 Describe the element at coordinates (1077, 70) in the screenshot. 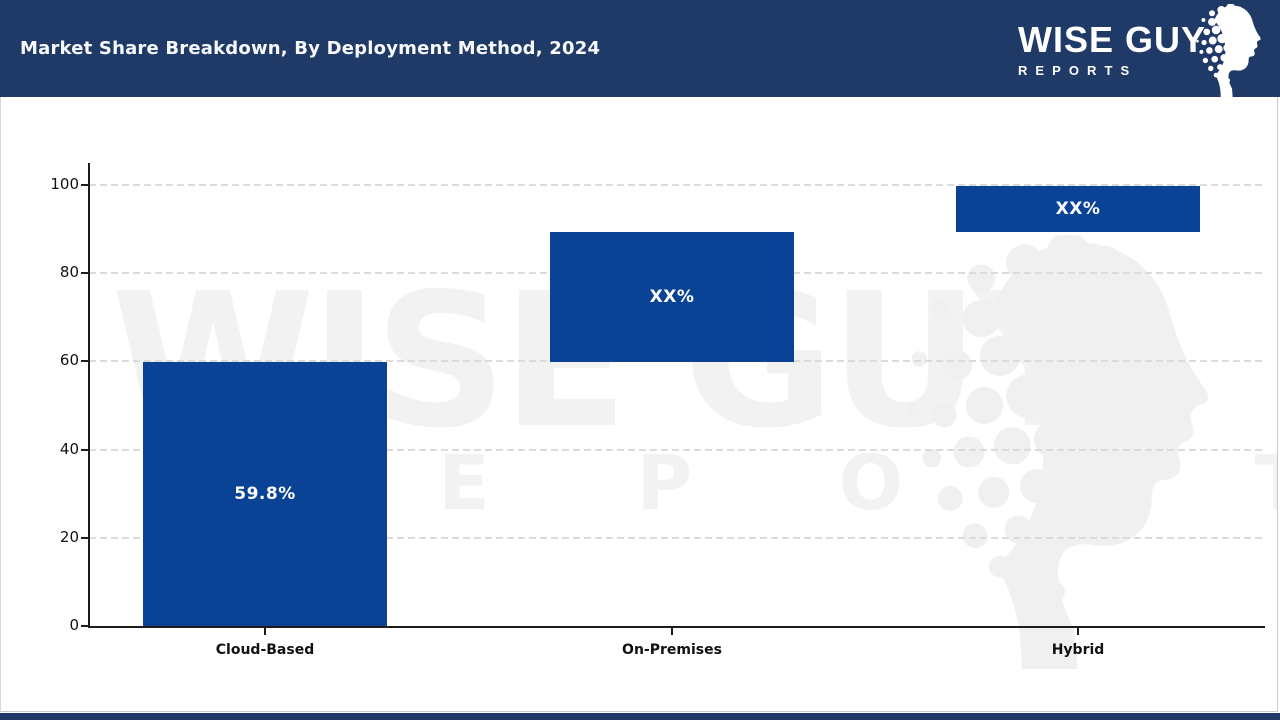

I see `brand-subtitle: REPORTS` at that location.